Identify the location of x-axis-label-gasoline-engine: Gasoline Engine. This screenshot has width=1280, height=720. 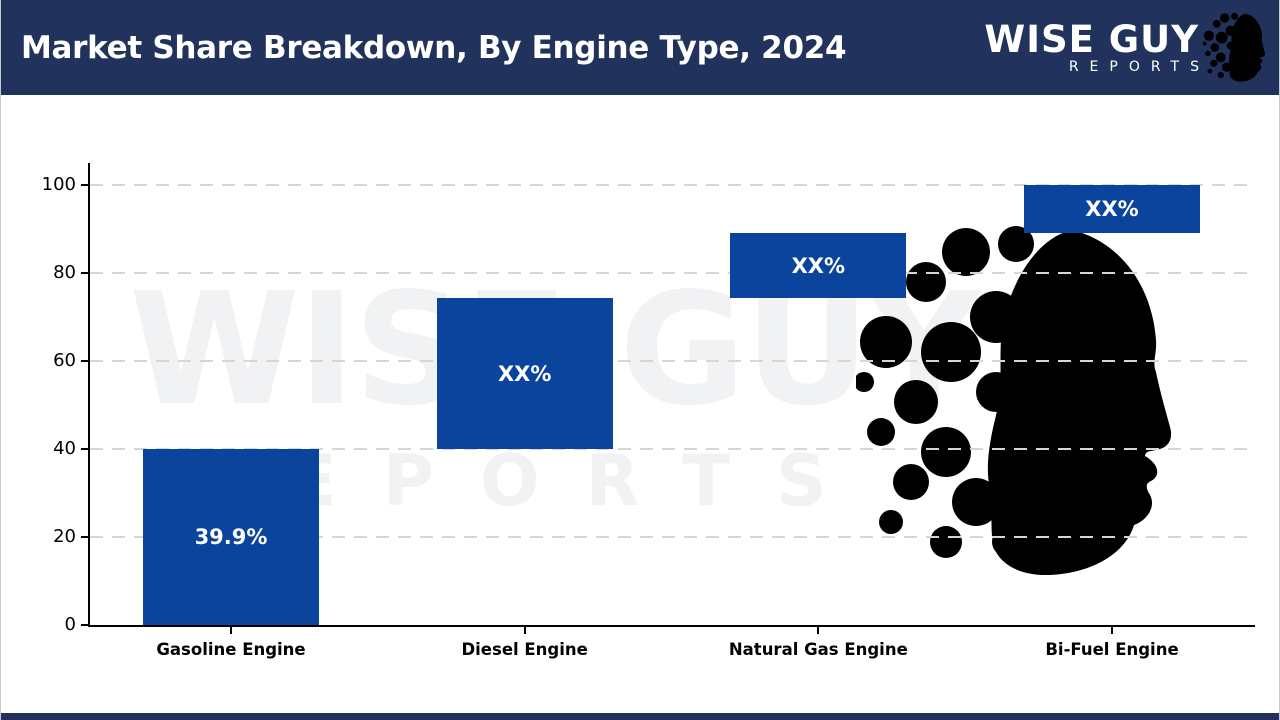
(231, 649).